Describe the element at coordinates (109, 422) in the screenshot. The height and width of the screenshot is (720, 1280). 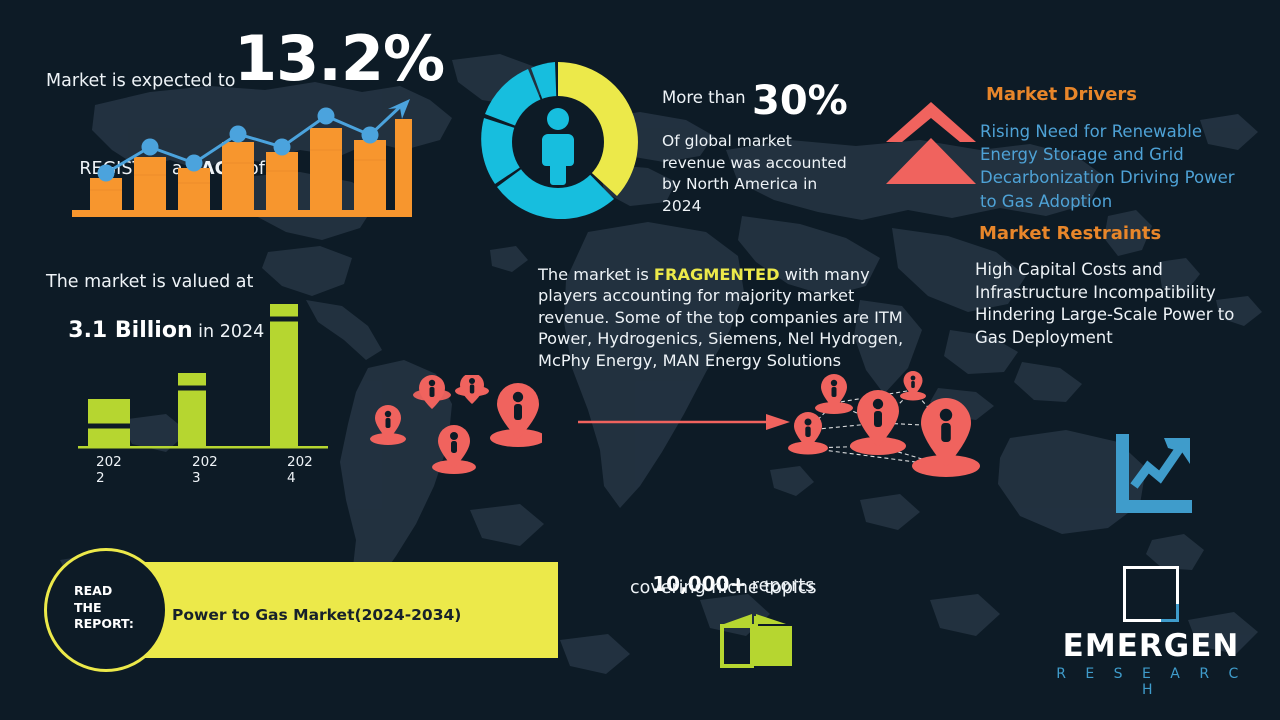
I see `bar-2022` at that location.